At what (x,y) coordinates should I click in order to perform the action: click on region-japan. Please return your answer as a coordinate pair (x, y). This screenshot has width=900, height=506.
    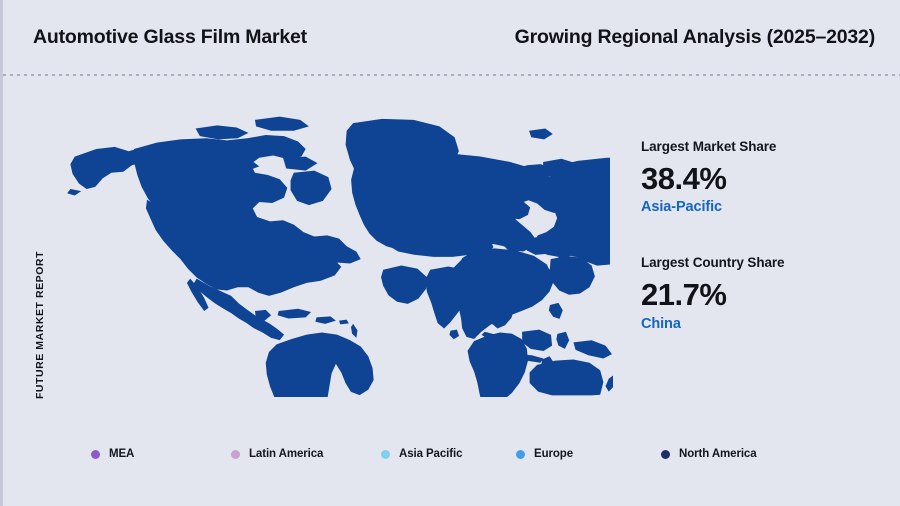
    Looking at the image, I should click on (562, 255).